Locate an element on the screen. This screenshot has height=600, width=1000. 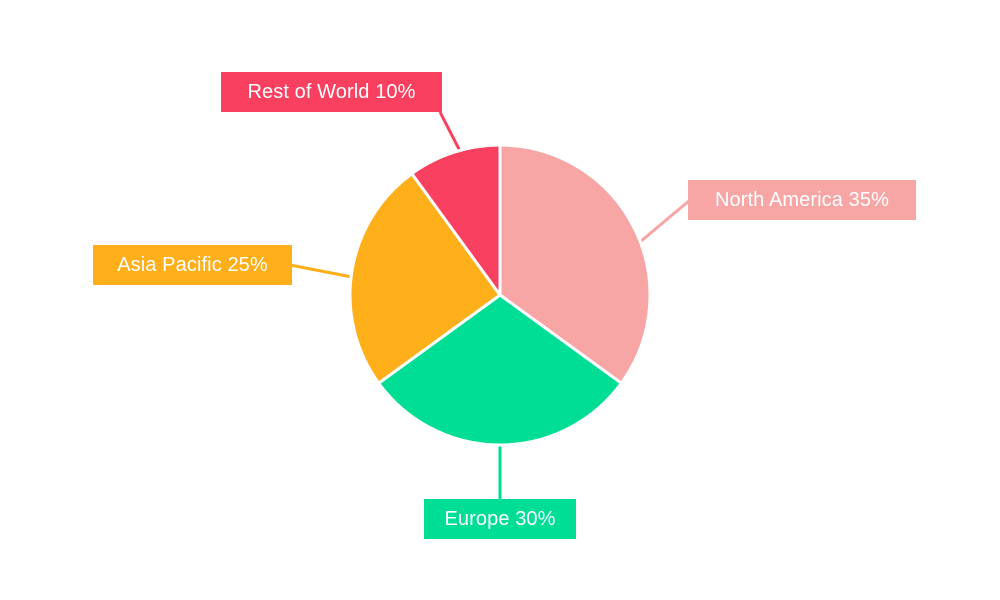
pie-slice-rest-of-world is located at coordinates (456, 220).